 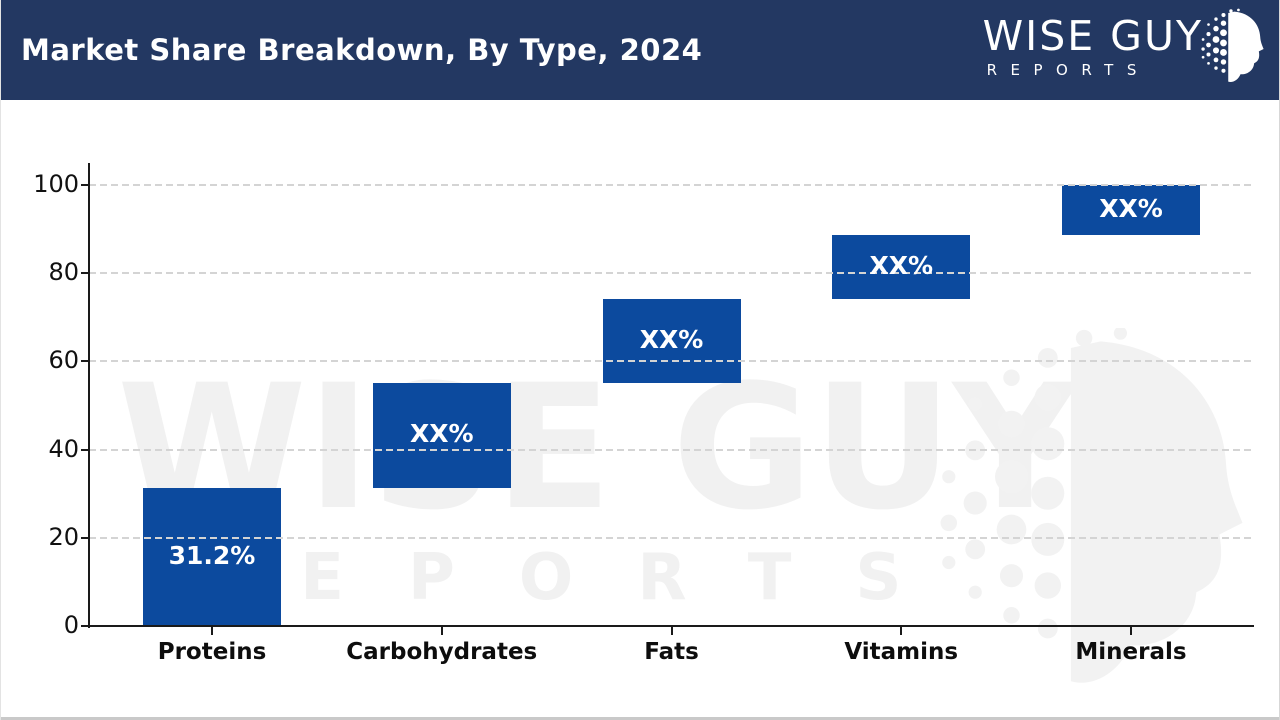 What do you see at coordinates (1232, 45) in the screenshot?
I see `wise-guy-head-icon` at bounding box center [1232, 45].